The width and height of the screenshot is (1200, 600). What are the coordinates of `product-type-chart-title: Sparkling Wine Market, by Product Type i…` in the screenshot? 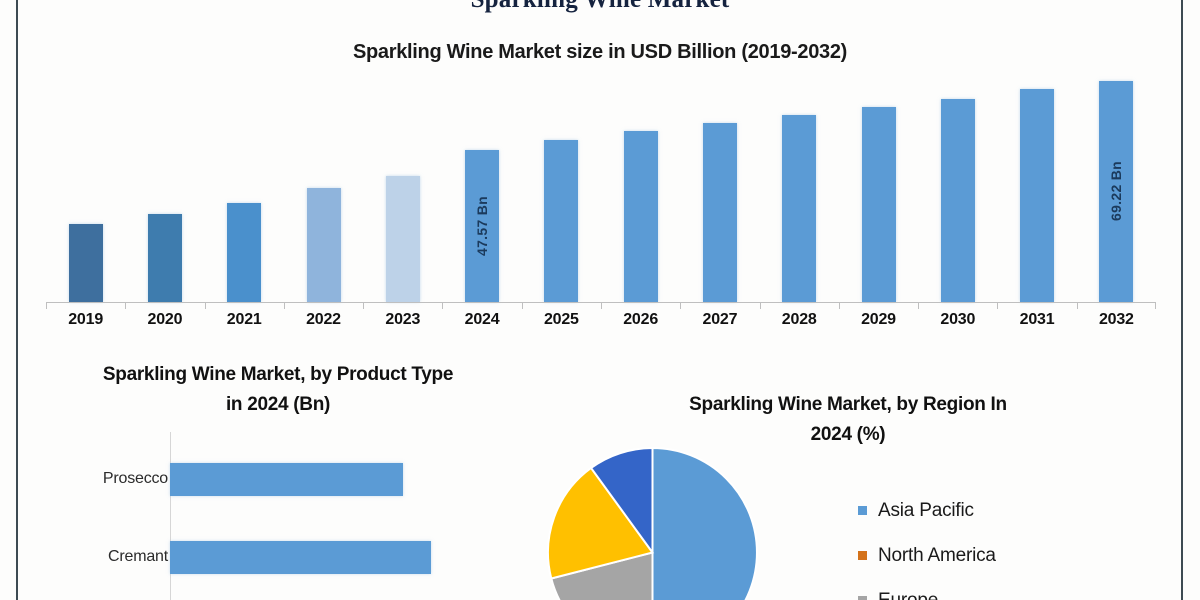 It's located at (278, 390).